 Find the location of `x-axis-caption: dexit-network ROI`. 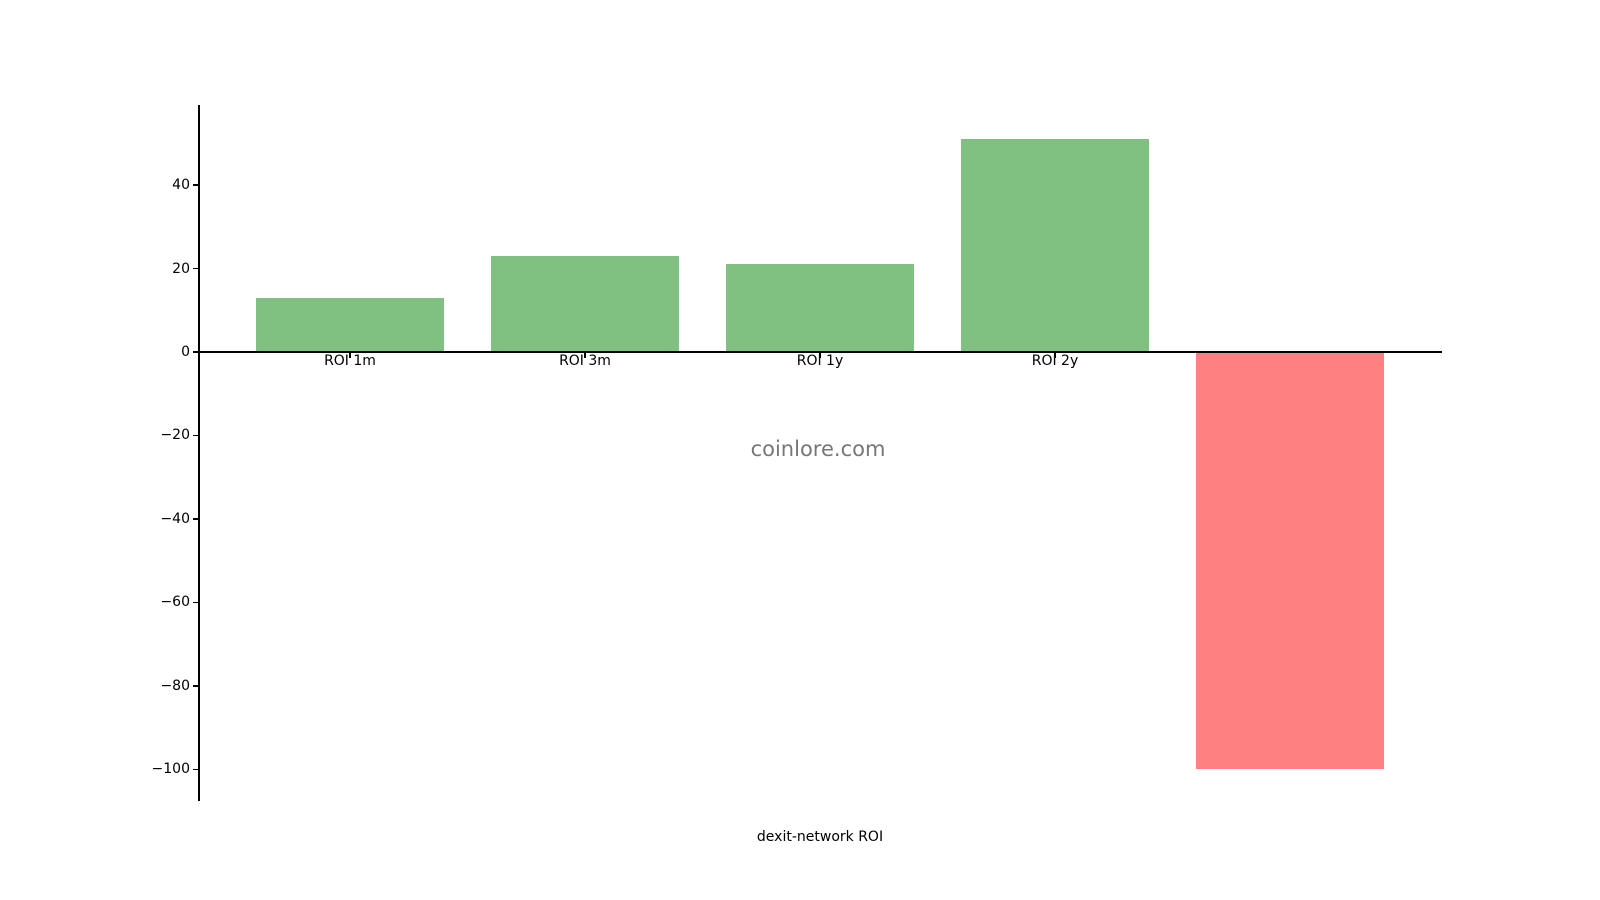

x-axis-caption: dexit-network ROI is located at coordinates (820, 837).